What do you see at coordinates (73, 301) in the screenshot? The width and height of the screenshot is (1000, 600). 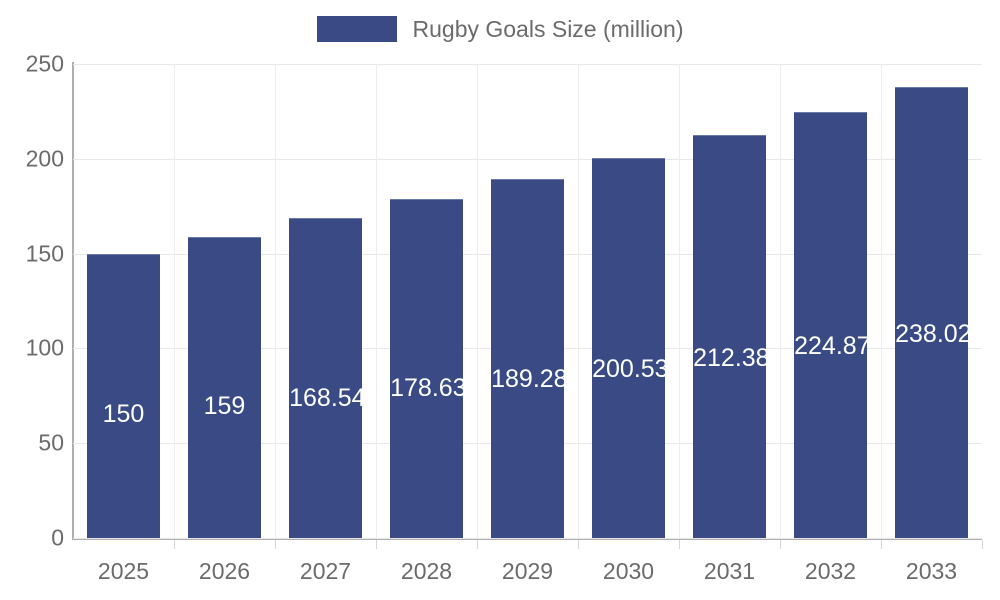 I see `y-axis-line` at bounding box center [73, 301].